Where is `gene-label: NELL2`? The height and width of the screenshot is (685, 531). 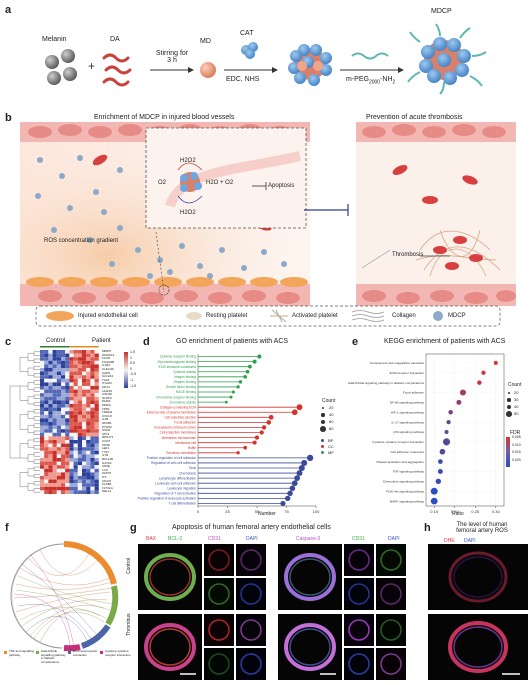
gene-label: NELL2 is located at coordinates (107, 491).